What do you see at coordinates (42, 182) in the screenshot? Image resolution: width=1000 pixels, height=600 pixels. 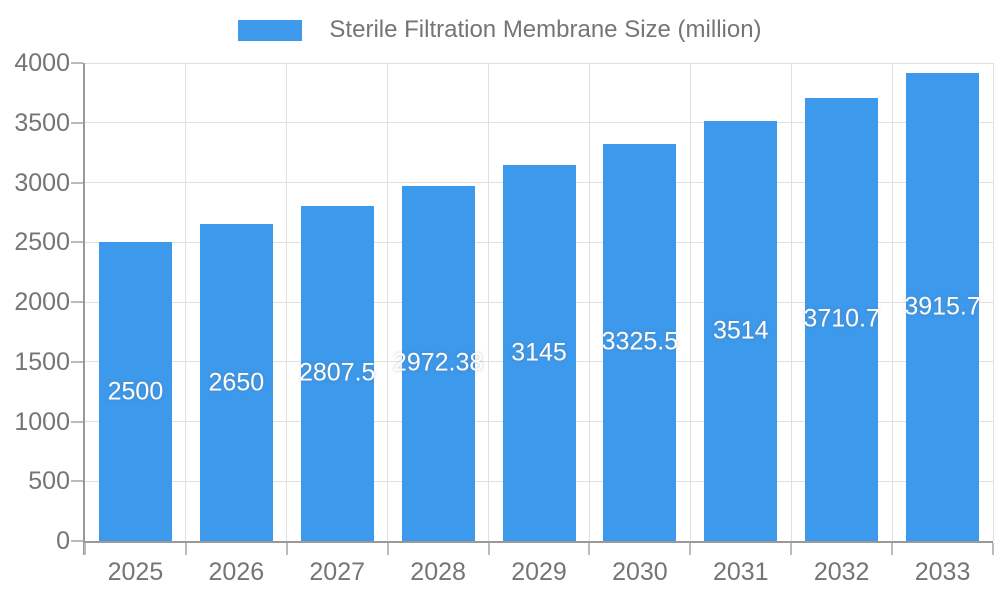 I see `y-tick-label: 3000` at bounding box center [42, 182].